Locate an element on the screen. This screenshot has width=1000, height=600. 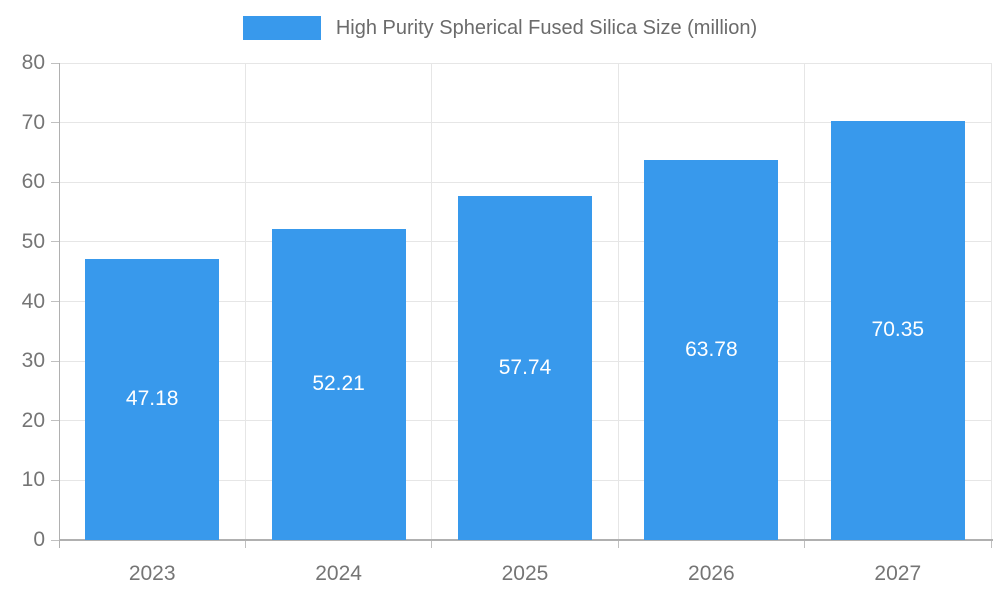
y-axis-label: 80 is located at coordinates (33, 62).